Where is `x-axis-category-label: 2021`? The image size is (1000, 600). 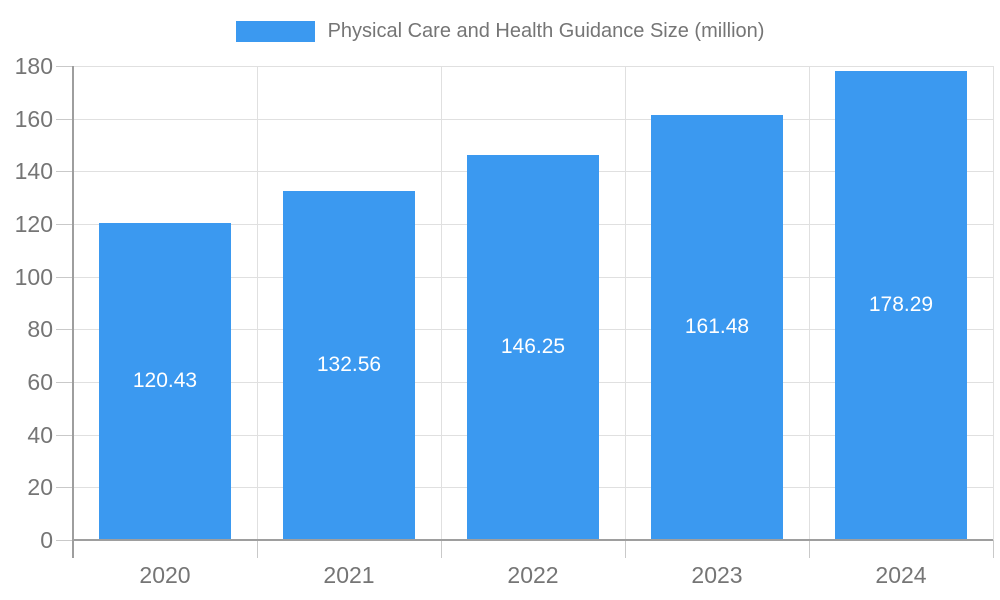 x-axis-category-label: 2021 is located at coordinates (349, 575).